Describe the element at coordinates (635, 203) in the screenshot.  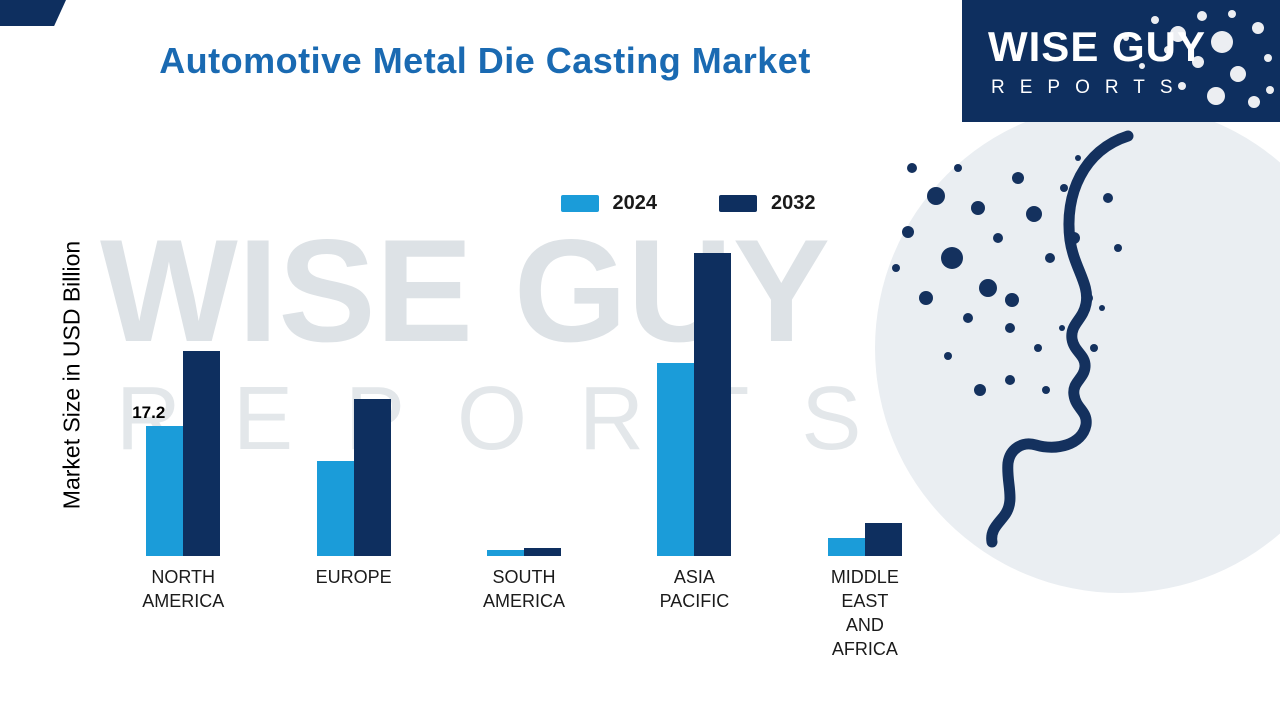
I see `legend-label-2024: 2024` at that location.